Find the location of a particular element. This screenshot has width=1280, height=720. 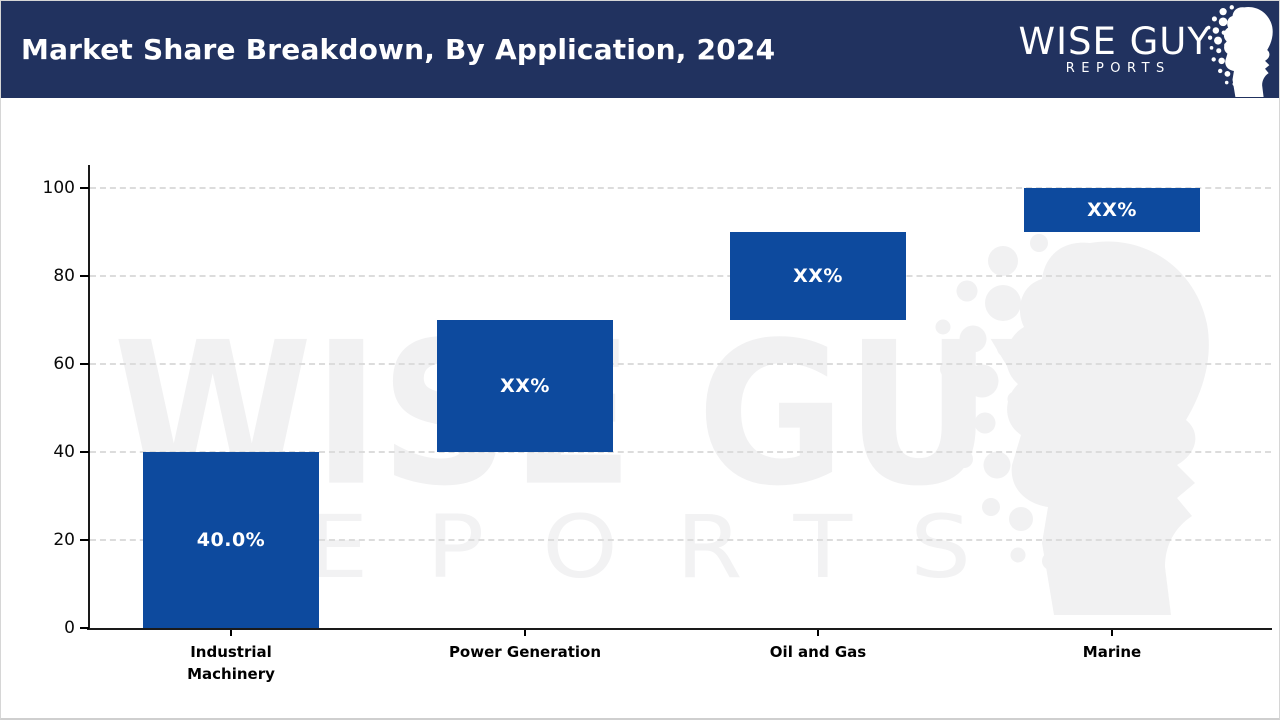

y-axis-tick-label: 80 is located at coordinates (64, 276).